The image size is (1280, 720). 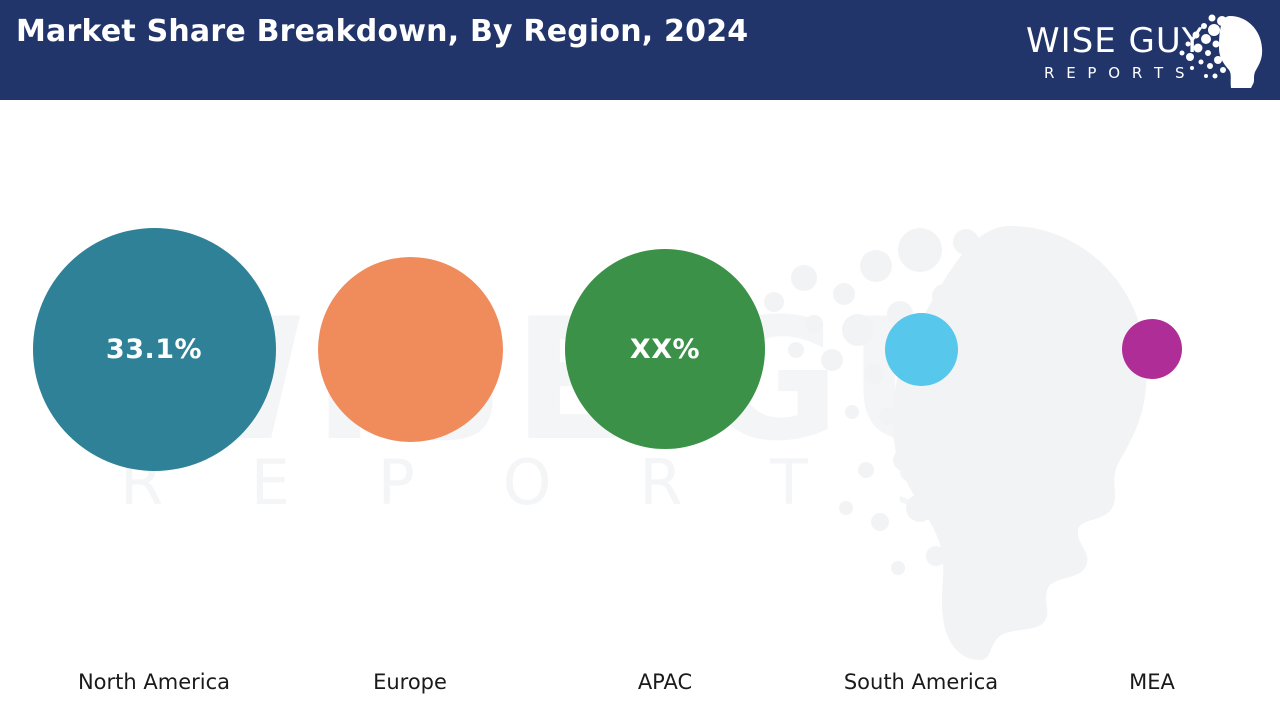 I want to click on bubble-north-america: 33.1%, so click(x=154, y=349).